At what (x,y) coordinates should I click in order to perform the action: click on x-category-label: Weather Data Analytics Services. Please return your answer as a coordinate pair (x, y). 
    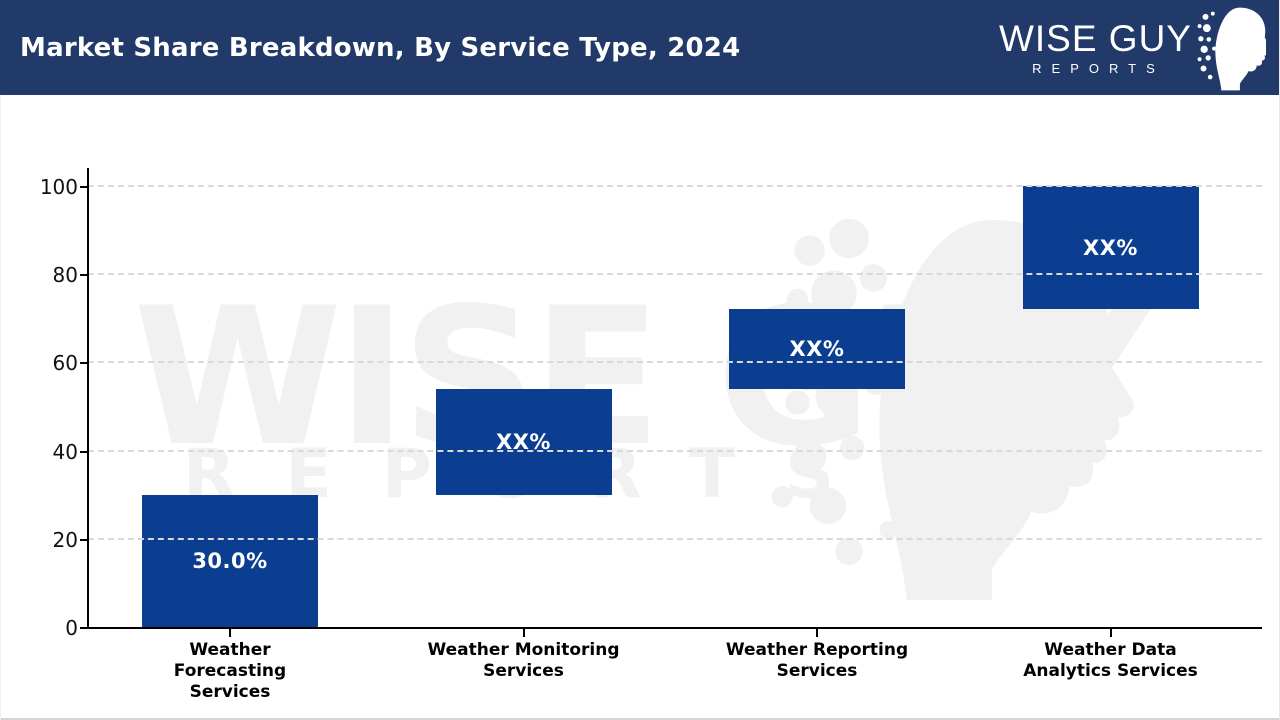
    Looking at the image, I should click on (1111, 661).